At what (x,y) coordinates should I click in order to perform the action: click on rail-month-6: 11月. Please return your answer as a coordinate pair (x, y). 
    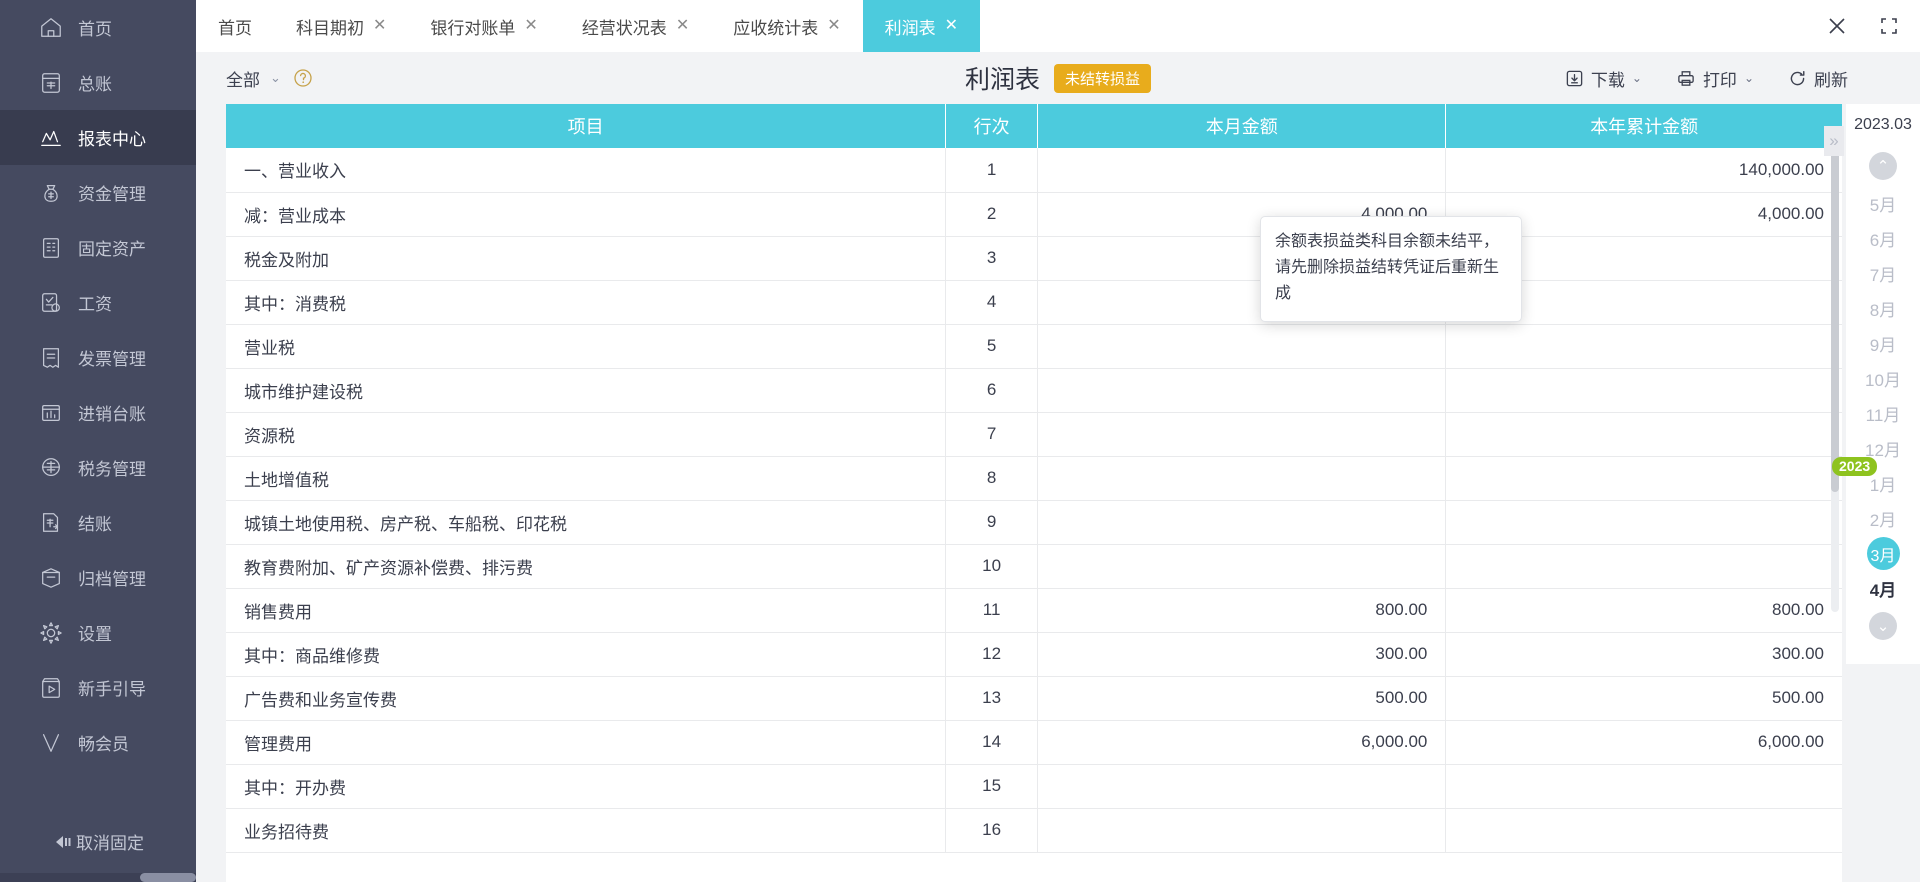
    Looking at the image, I should click on (1883, 413).